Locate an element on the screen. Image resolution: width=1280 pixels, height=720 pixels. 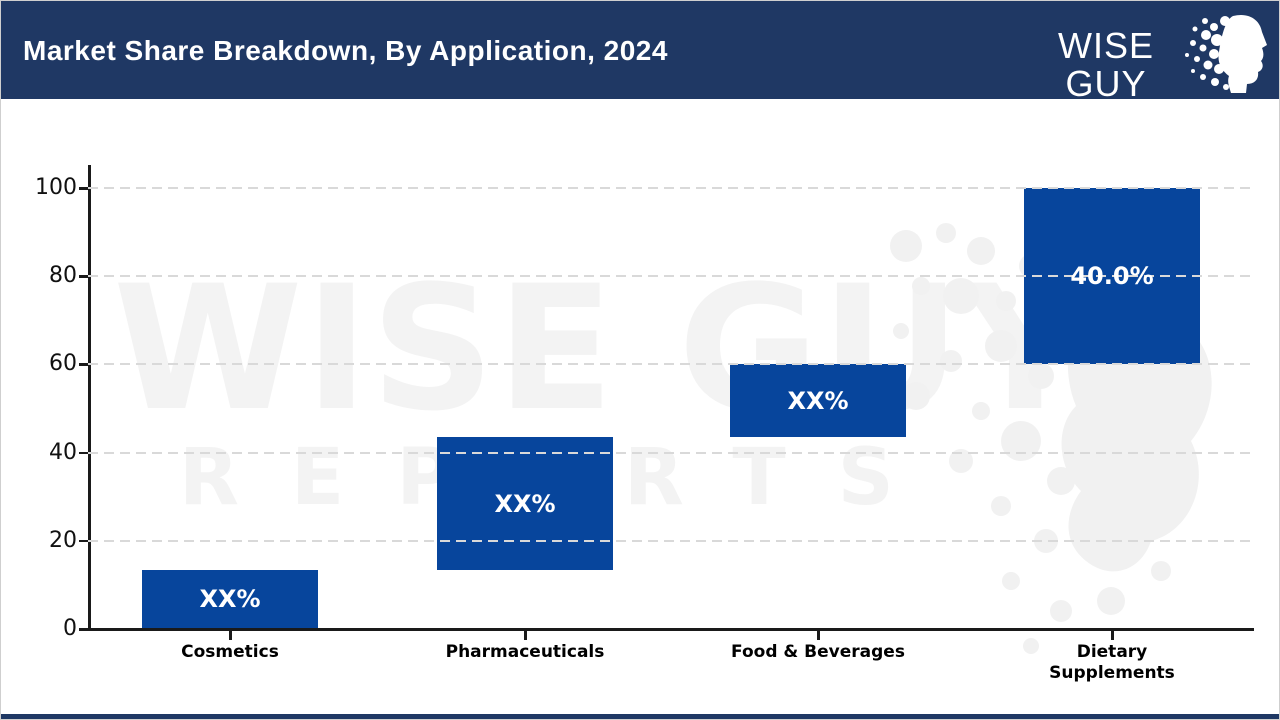
bar-cosmetics is located at coordinates (230, 599).